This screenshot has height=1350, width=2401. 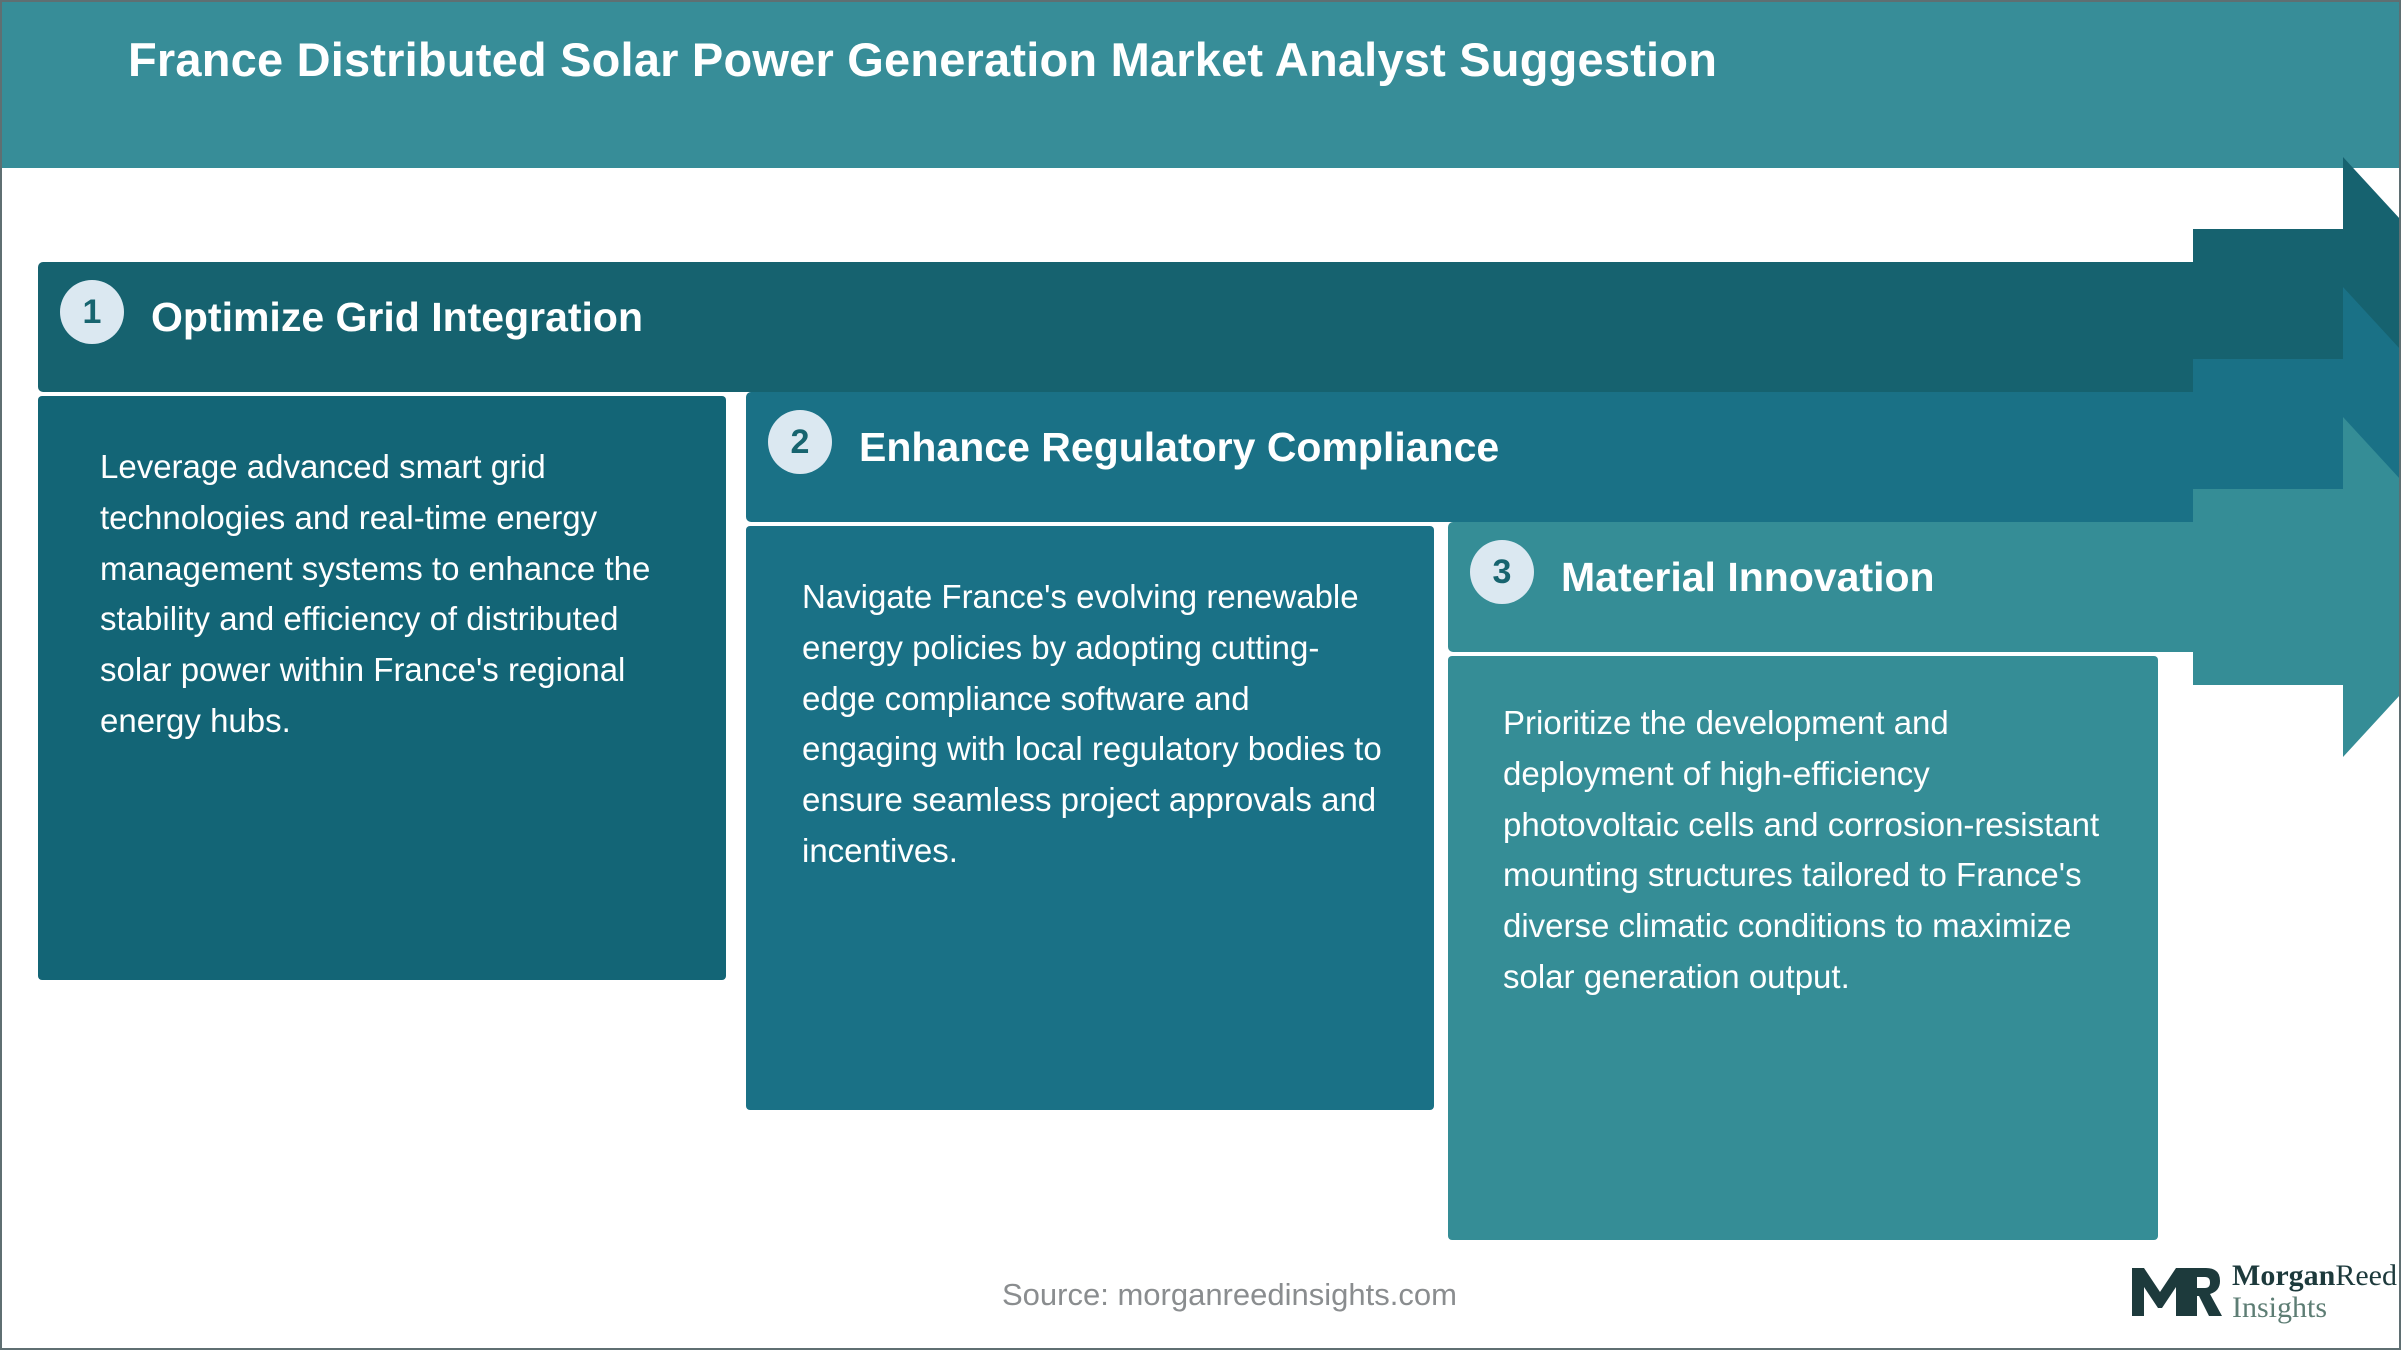 What do you see at coordinates (1748, 577) in the screenshot?
I see `step-3-title: Material Innovation` at bounding box center [1748, 577].